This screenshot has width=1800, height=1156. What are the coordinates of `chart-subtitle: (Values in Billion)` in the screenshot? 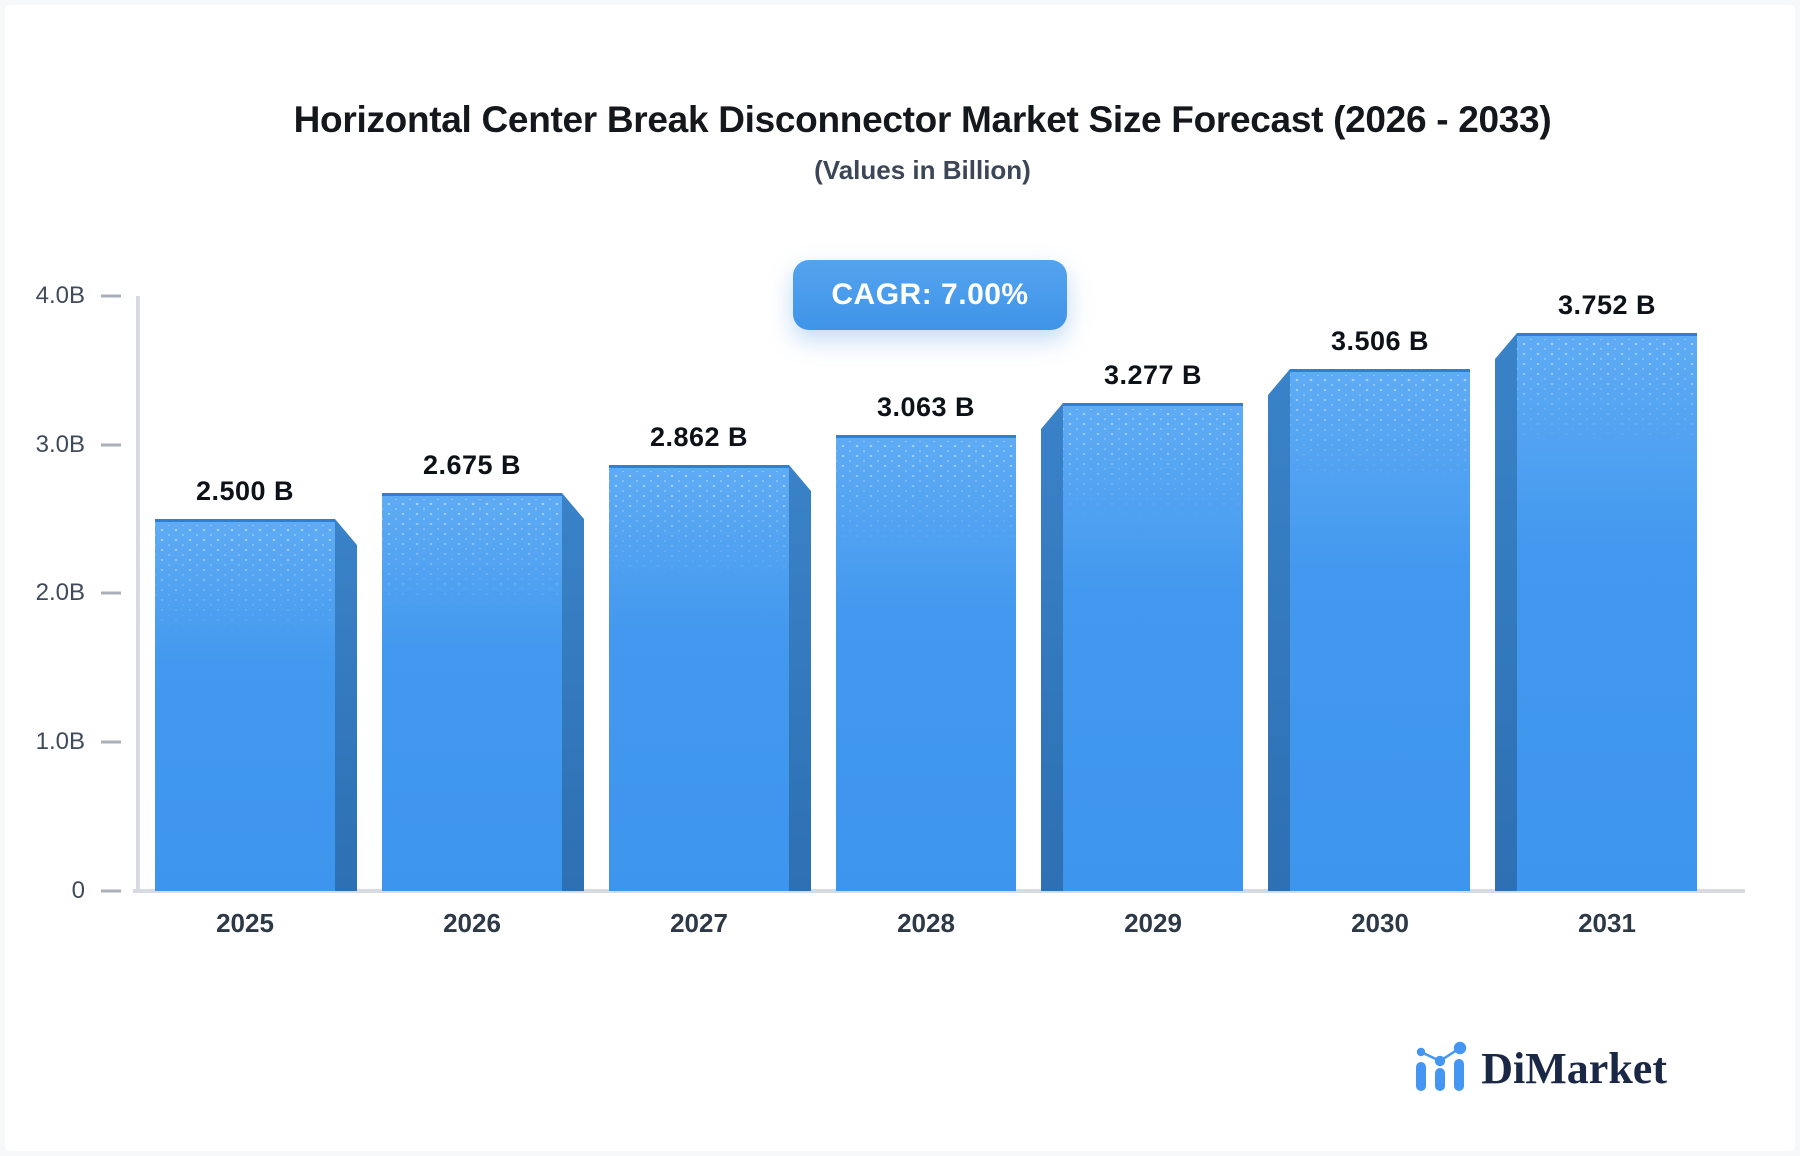 It's located at (922, 170).